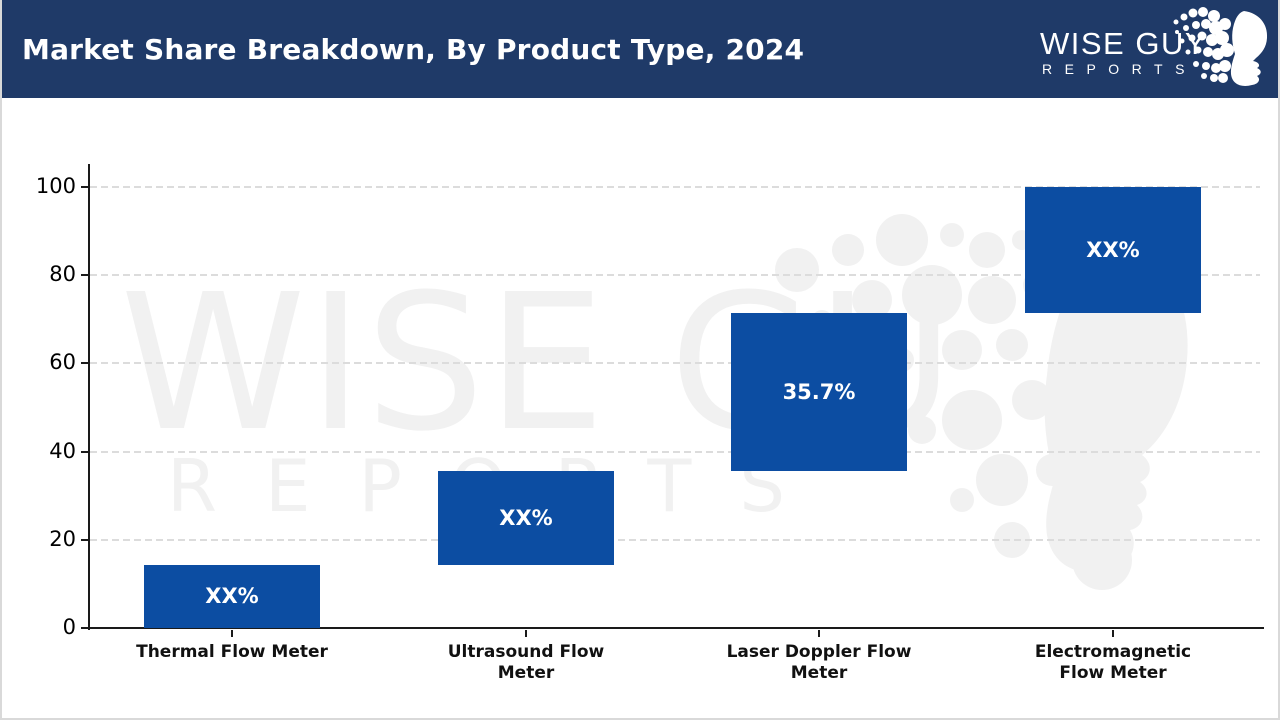  Describe the element at coordinates (62, 538) in the screenshot. I see `y-tick-label: 20` at that location.